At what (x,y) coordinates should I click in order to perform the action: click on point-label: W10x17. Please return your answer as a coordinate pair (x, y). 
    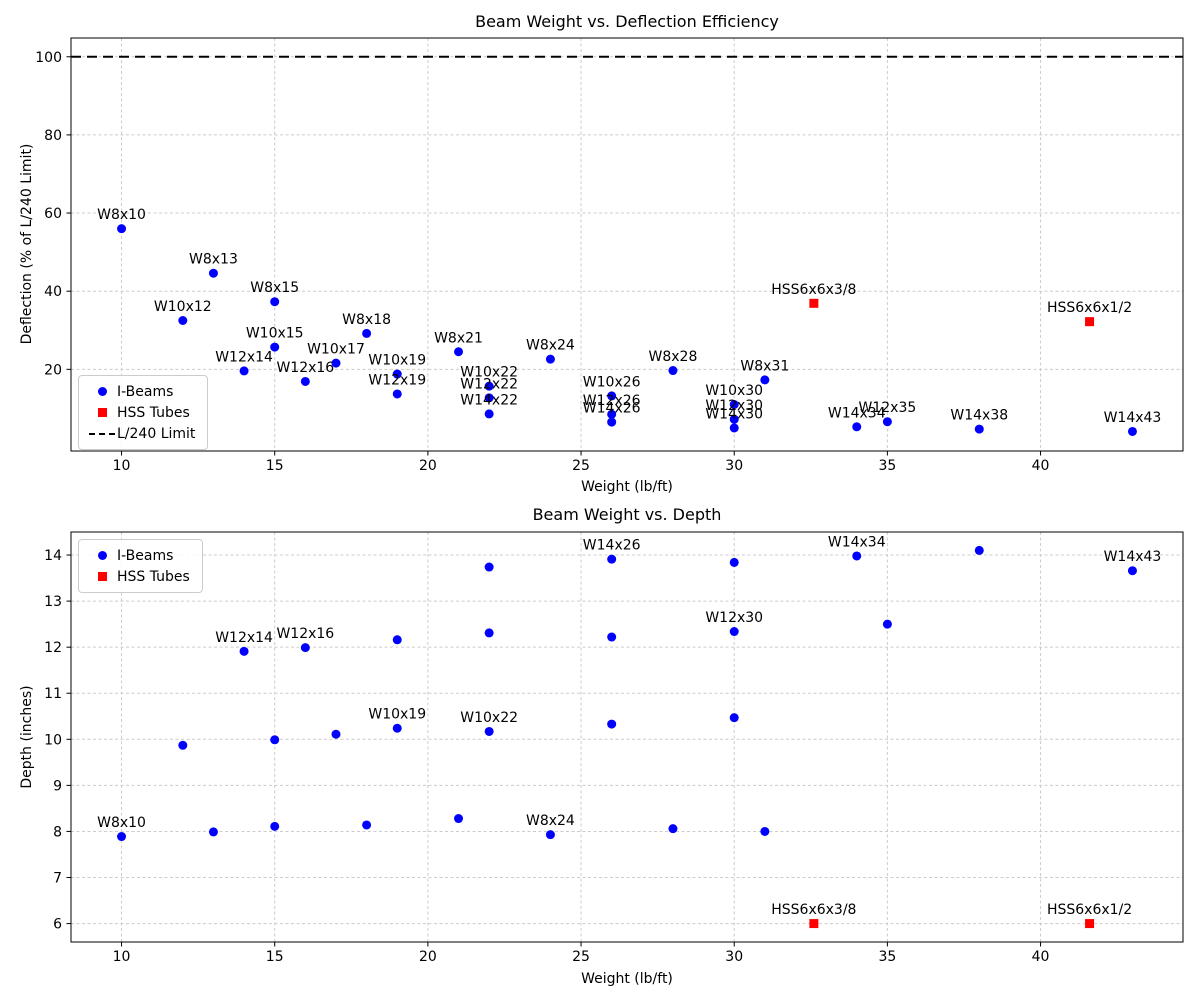
    Looking at the image, I should click on (336, 350).